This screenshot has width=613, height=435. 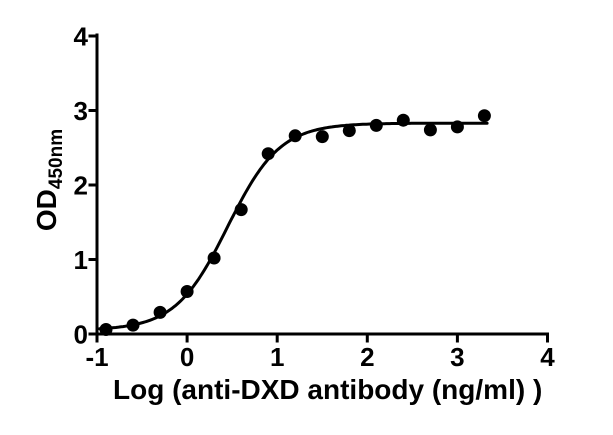 I want to click on y-tick-label: 0, so click(x=81, y=335).